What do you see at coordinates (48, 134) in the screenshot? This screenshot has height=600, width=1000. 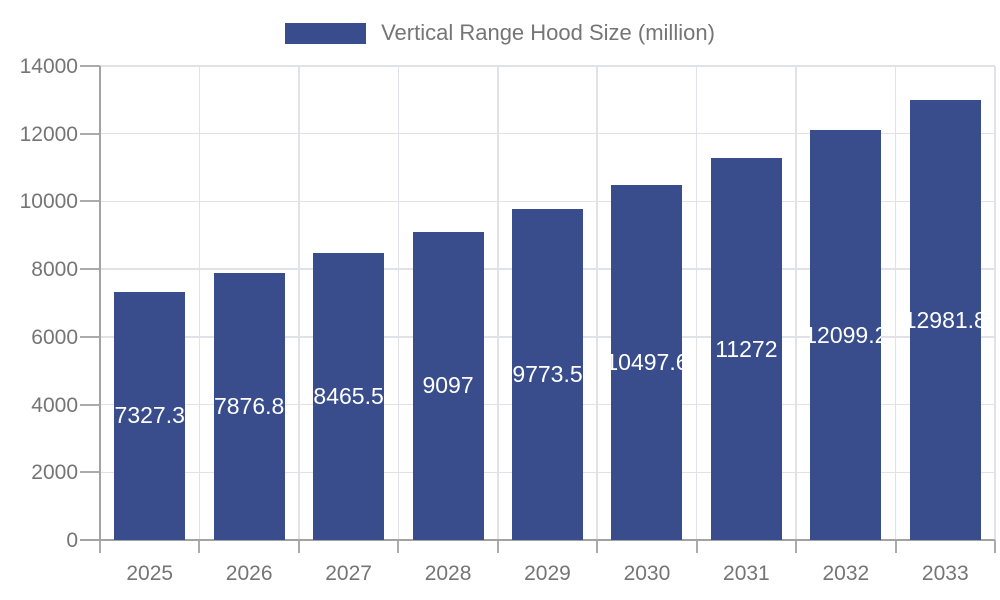 I see `y-axis-label: 12000` at bounding box center [48, 134].